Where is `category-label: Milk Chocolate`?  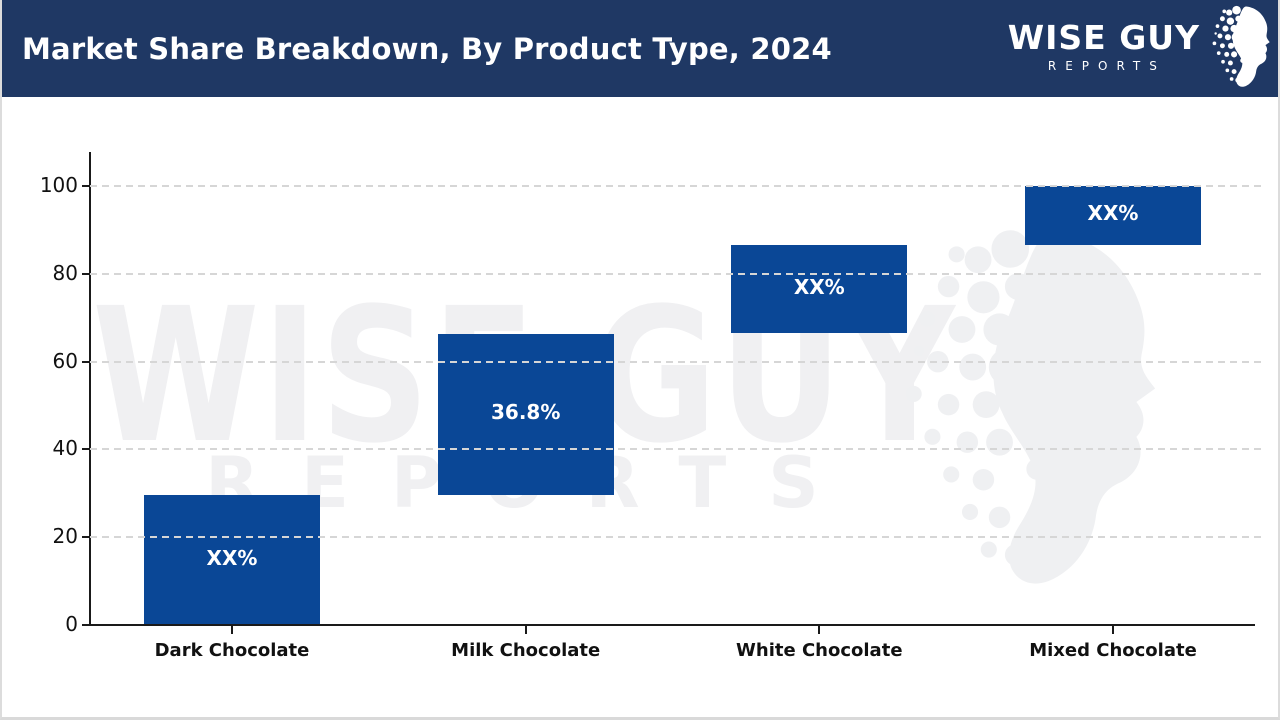
category-label: Milk Chocolate is located at coordinates (526, 650).